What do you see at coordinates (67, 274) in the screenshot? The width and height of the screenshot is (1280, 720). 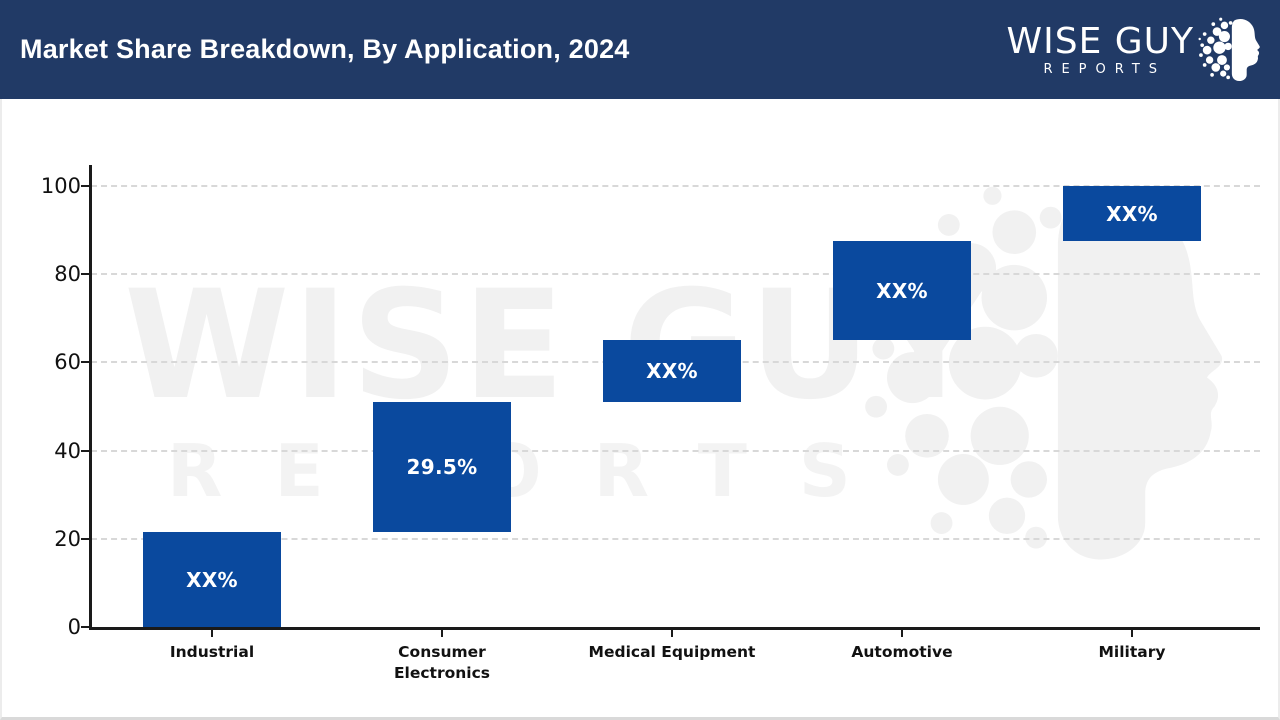 I see `y-axis-tick-label: 80` at bounding box center [67, 274].